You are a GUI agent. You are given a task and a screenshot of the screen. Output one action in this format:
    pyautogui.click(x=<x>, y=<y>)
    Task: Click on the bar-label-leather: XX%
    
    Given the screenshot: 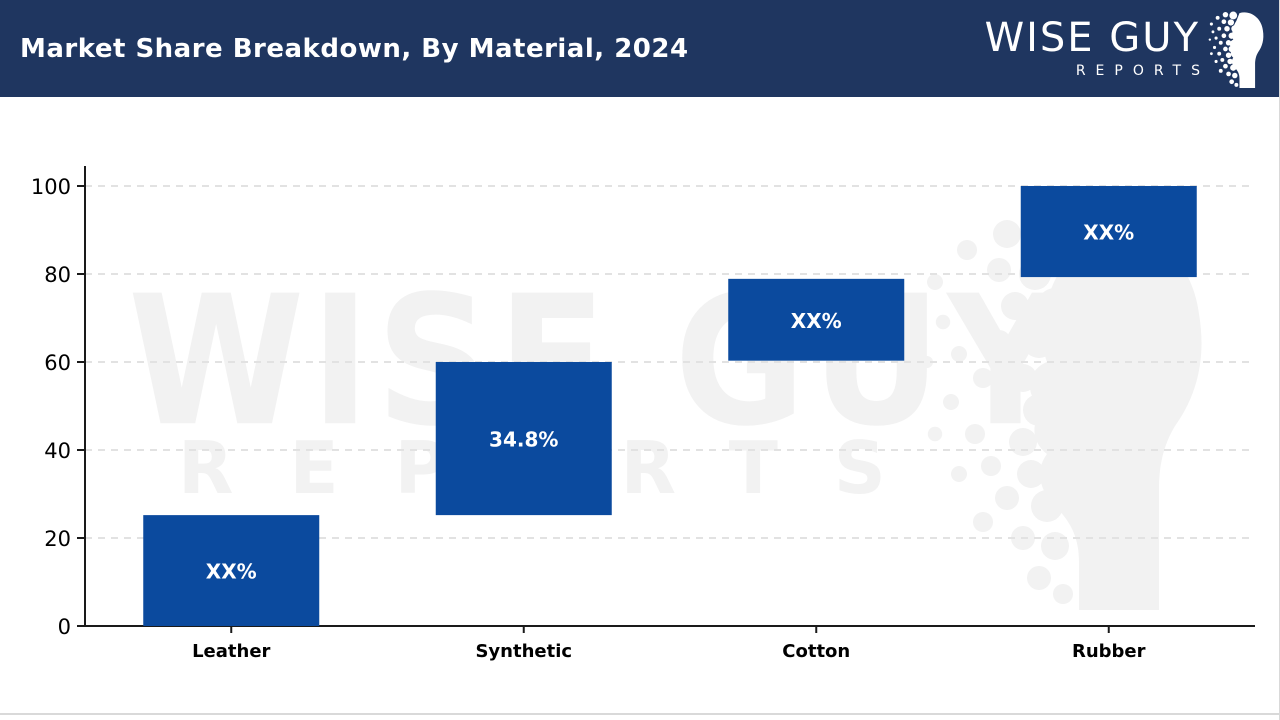 What is the action you would take?
    pyautogui.click(x=231, y=572)
    